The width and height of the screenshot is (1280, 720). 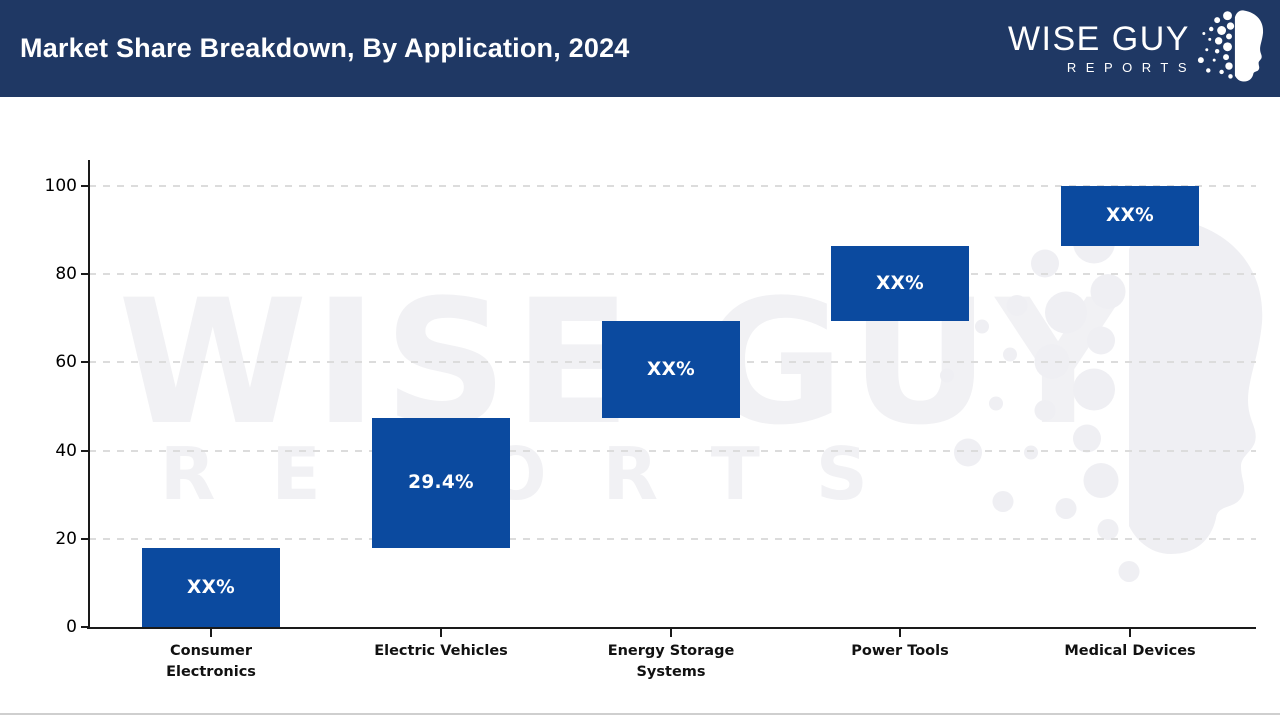 I want to click on watermark-reports-text: REPORTS, so click(x=542, y=474).